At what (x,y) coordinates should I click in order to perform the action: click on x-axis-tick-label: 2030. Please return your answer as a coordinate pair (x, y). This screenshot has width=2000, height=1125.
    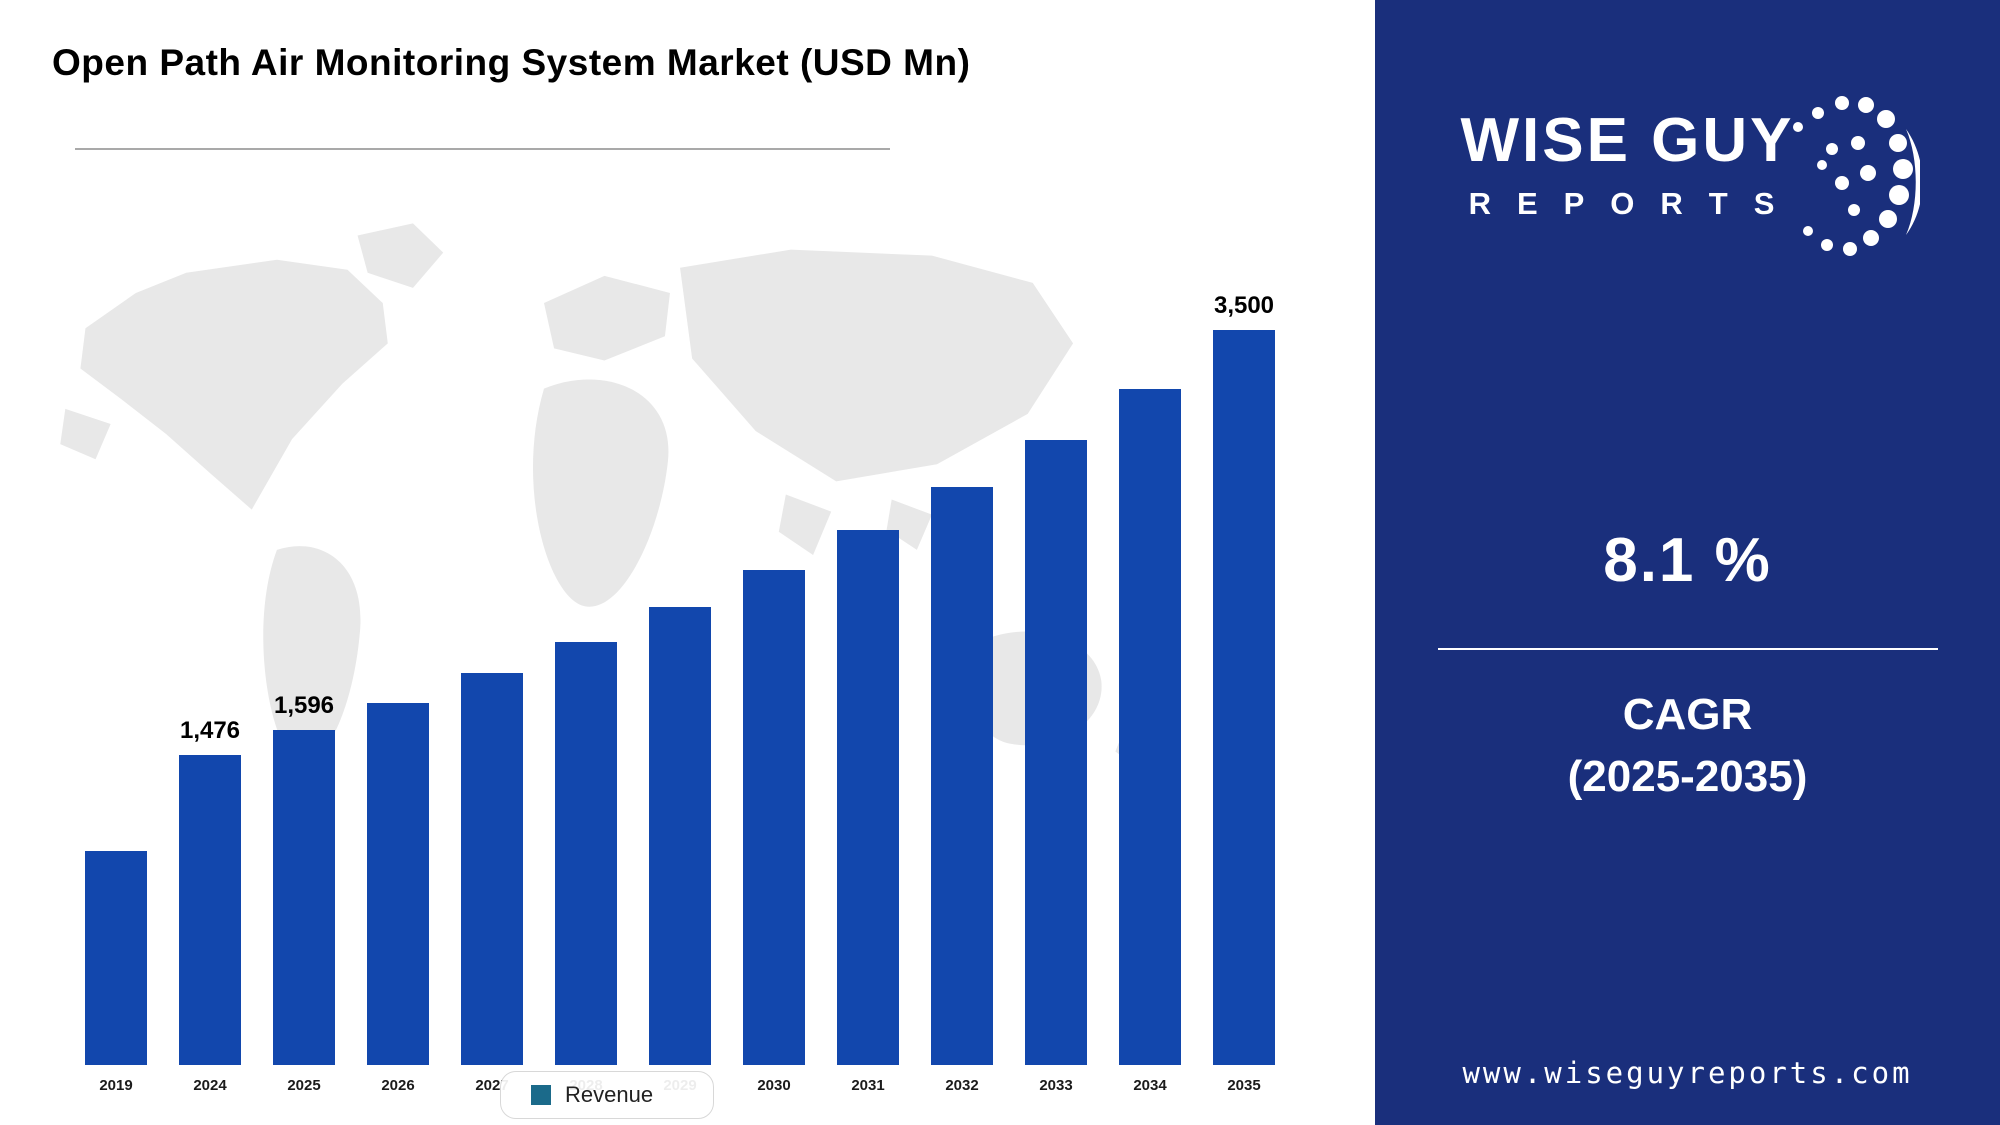
    Looking at the image, I should click on (774, 1085).